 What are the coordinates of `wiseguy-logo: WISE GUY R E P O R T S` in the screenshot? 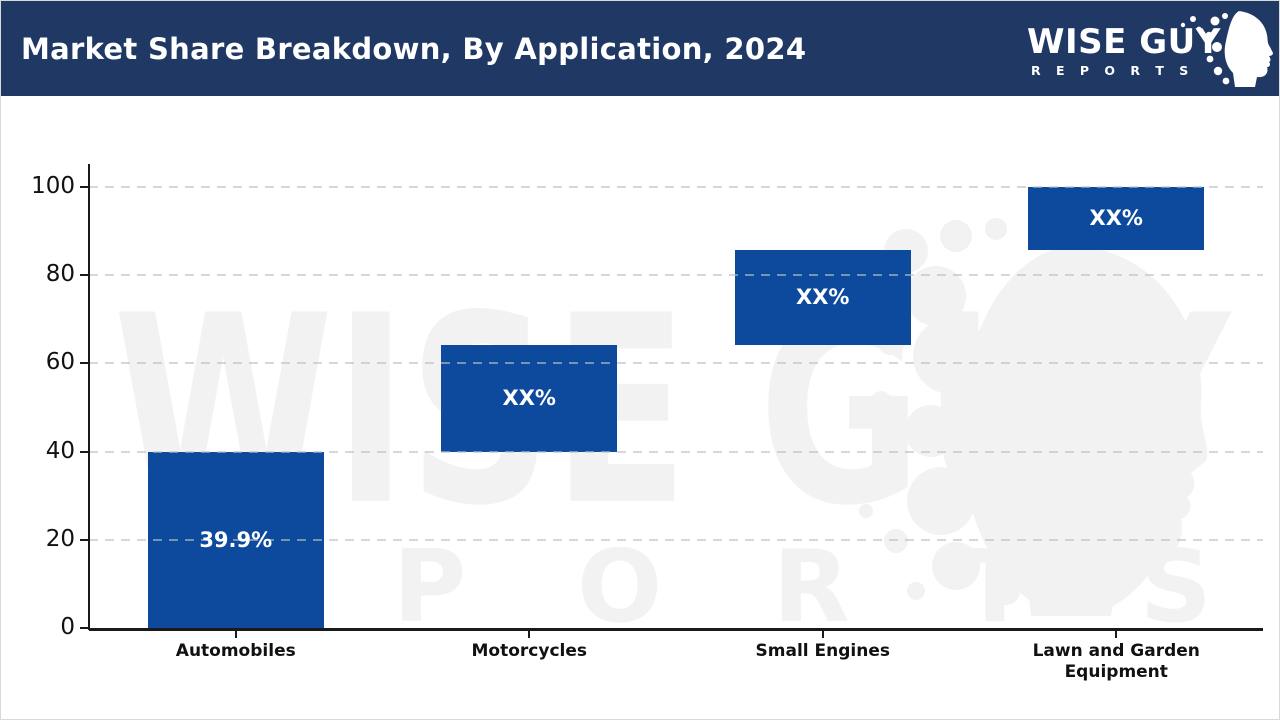 It's located at (1150, 49).